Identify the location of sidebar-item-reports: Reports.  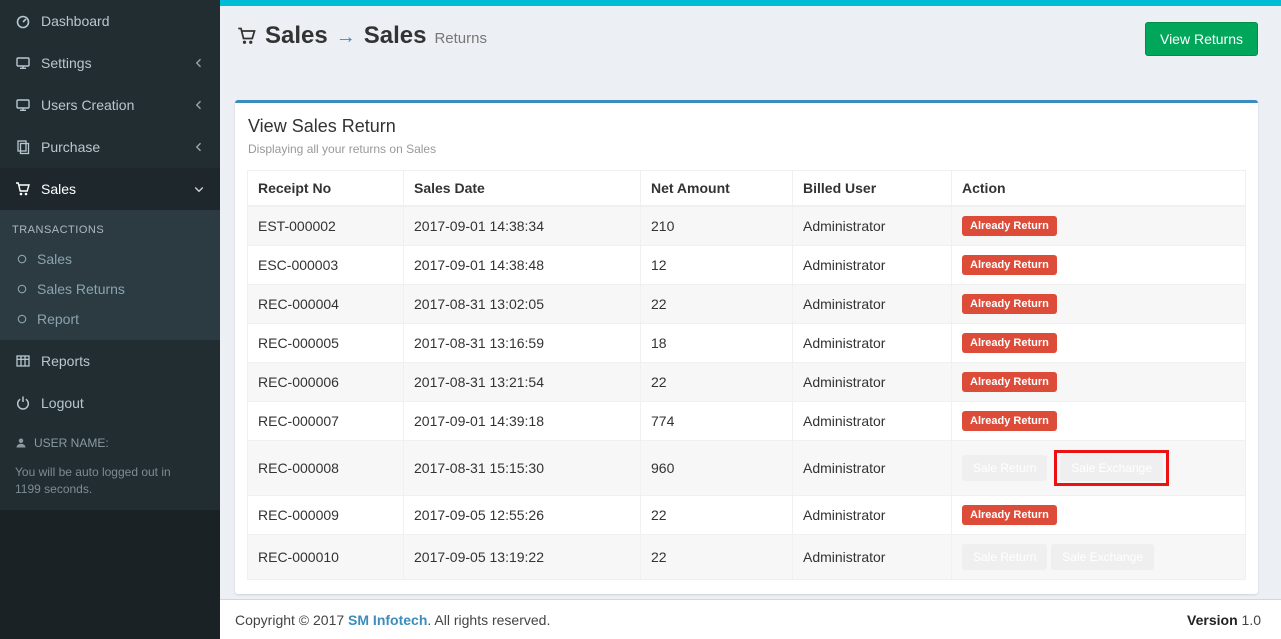
(110, 361).